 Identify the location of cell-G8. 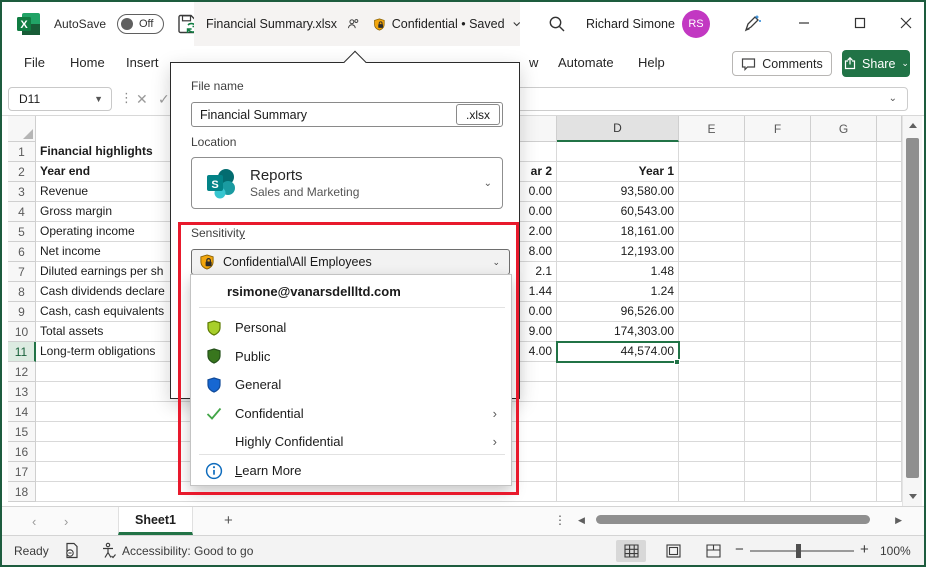
(844, 292).